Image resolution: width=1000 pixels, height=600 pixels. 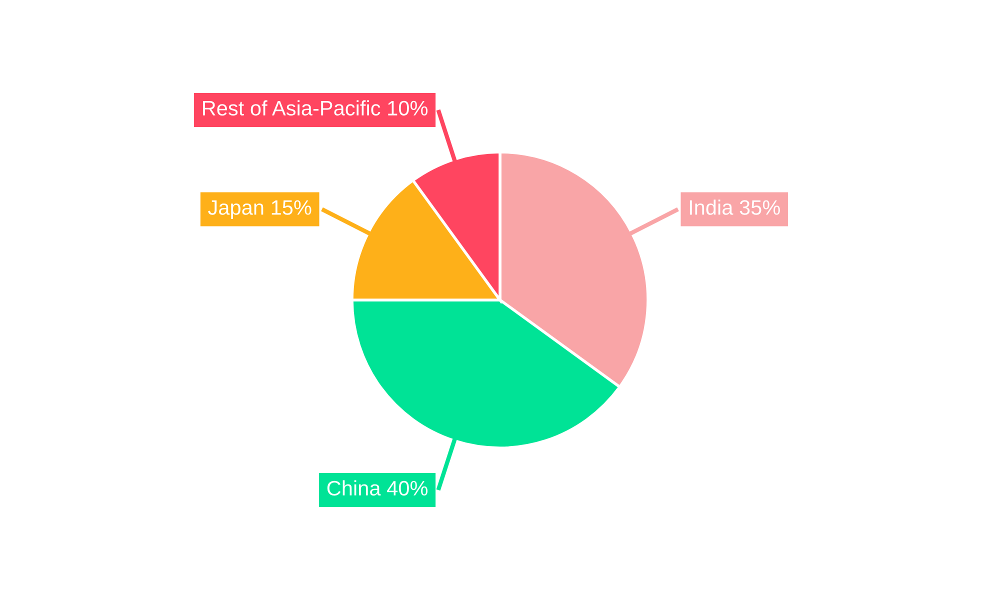 What do you see at coordinates (315, 108) in the screenshot?
I see `slice-label: Rest of Asia-Pacific 10%` at bounding box center [315, 108].